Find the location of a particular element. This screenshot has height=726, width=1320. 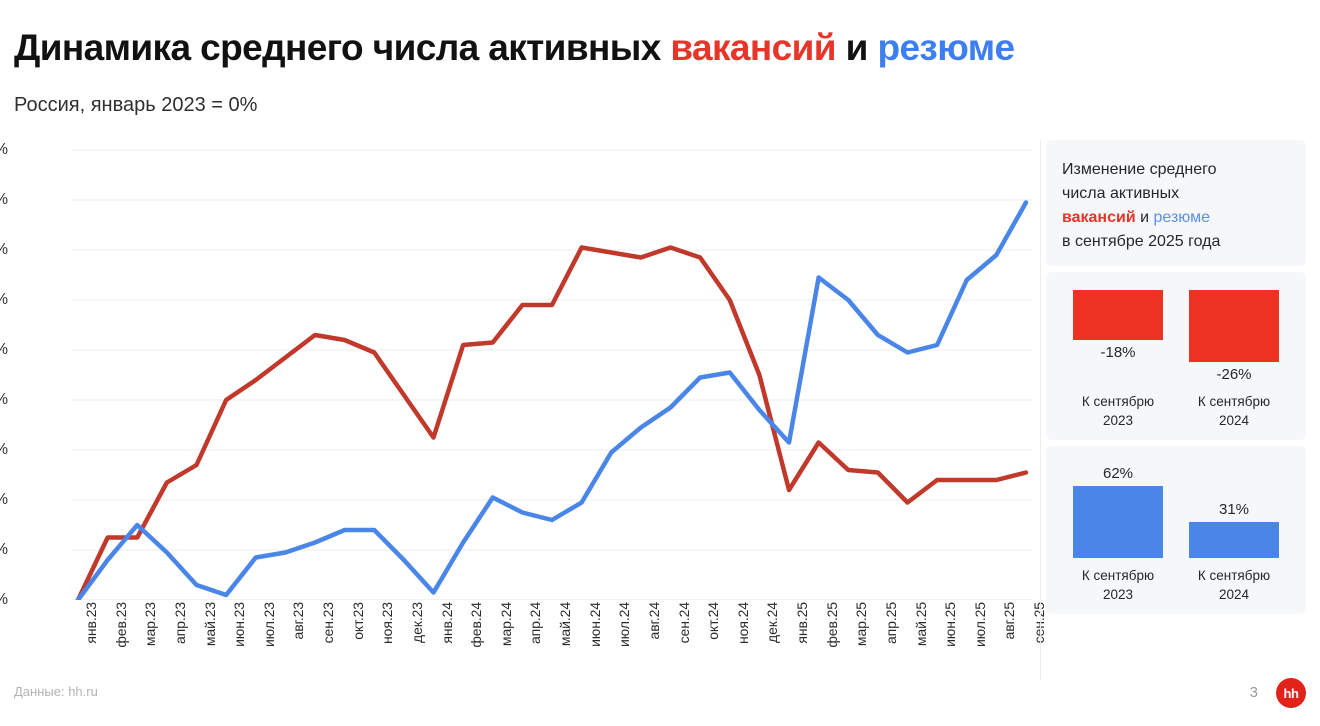

x-axis-tick-5: июн.23 is located at coordinates (239, 624).